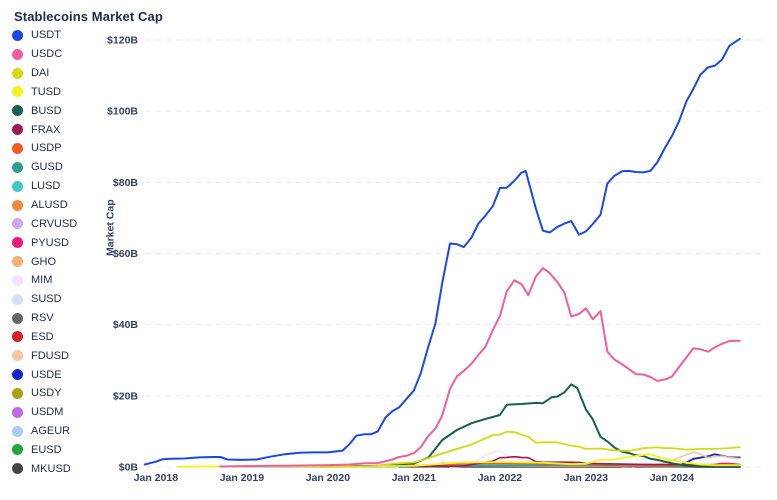 This screenshot has width=777, height=500. I want to click on legend-item-usdm: USDM, so click(44, 412).